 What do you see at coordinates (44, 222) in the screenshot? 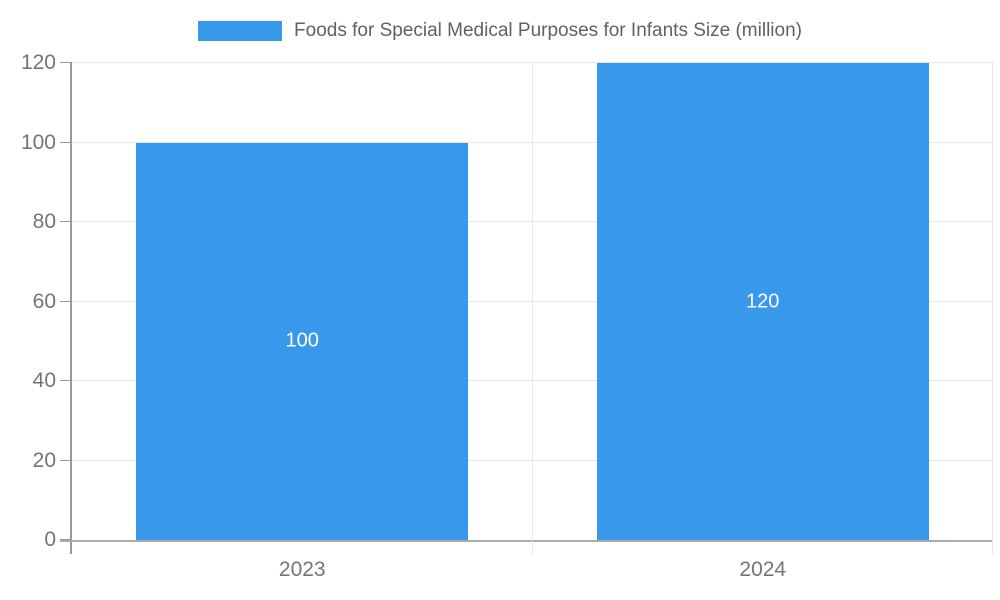
I see `y-tick-label: 80` at bounding box center [44, 222].